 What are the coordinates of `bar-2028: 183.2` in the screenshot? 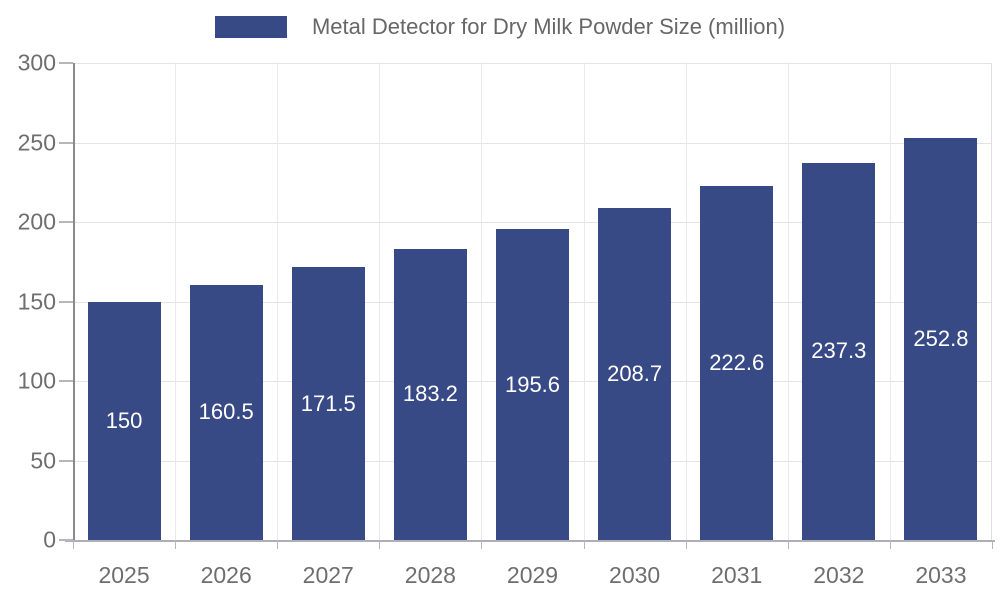 It's located at (430, 394).